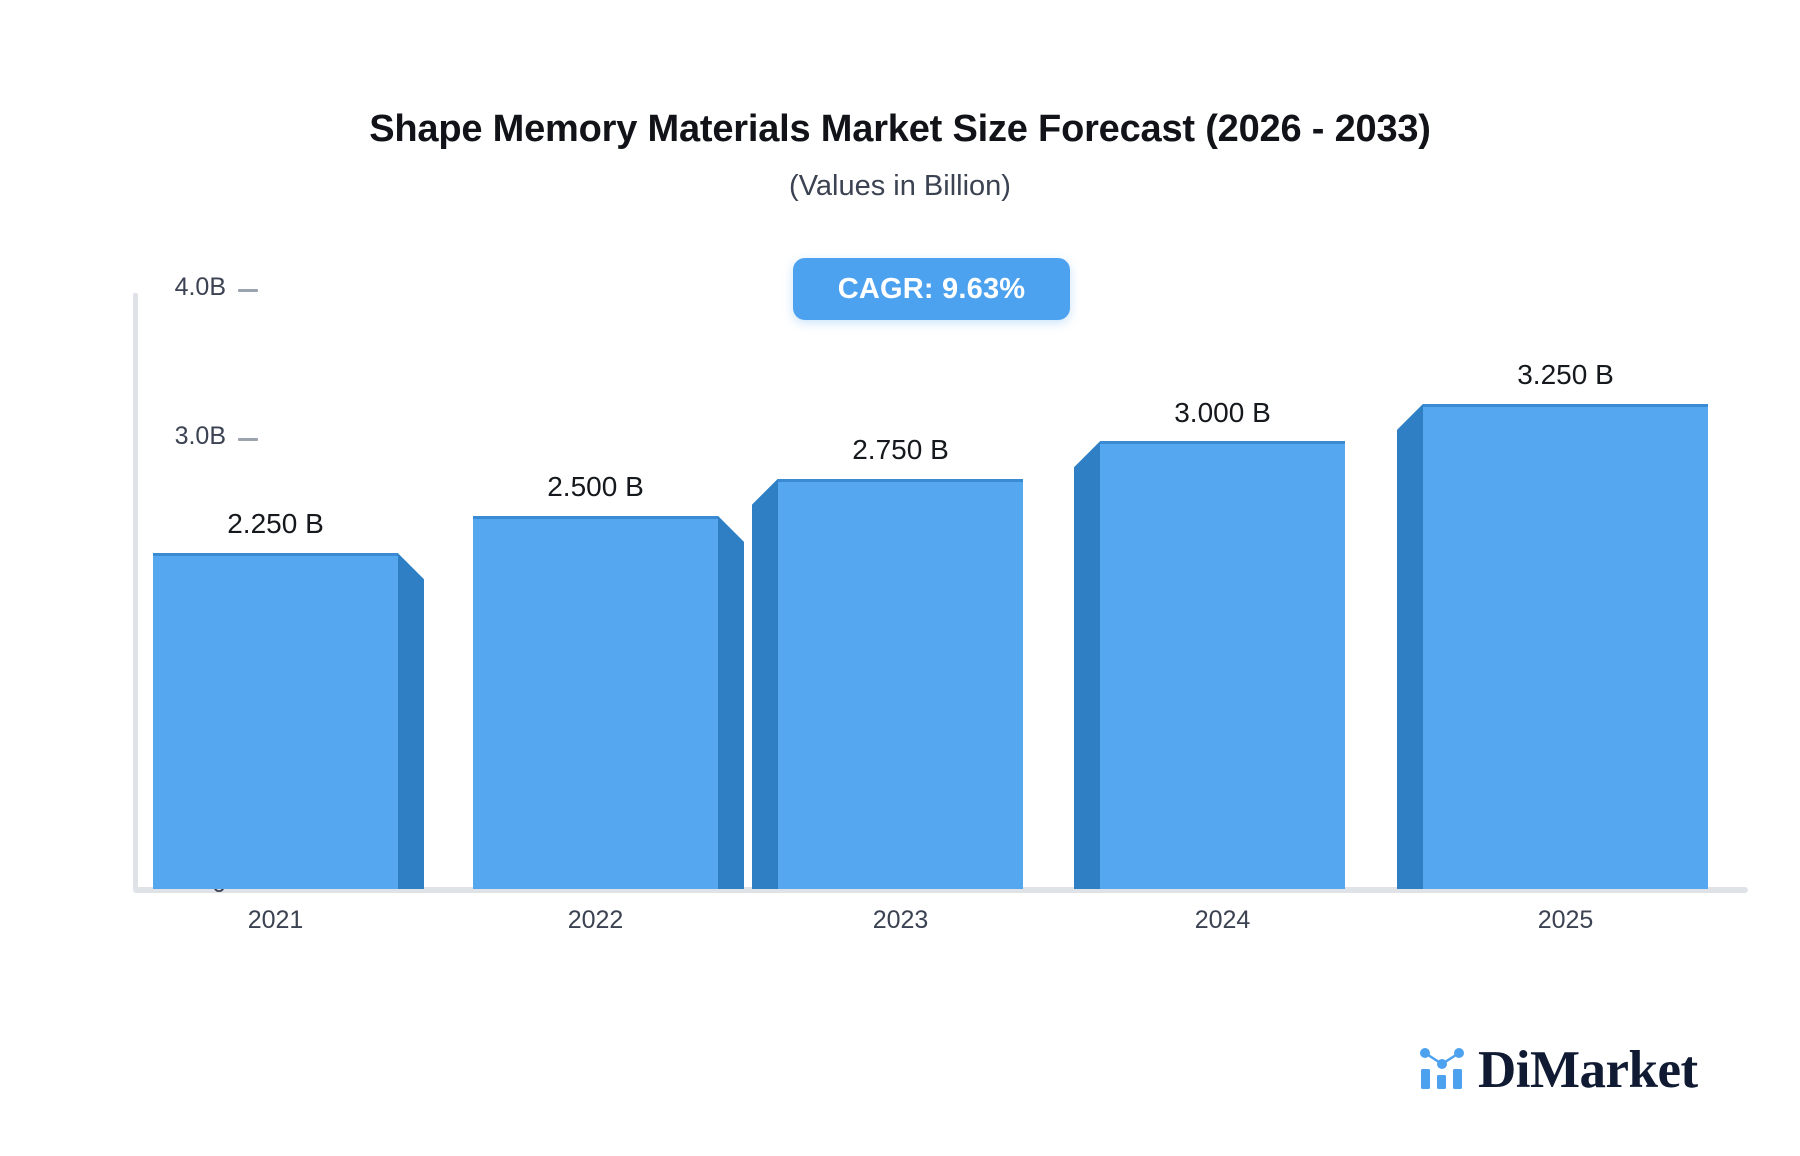 This screenshot has width=1800, height=1156. What do you see at coordinates (1222, 665) in the screenshot?
I see `bar-face-2024` at bounding box center [1222, 665].